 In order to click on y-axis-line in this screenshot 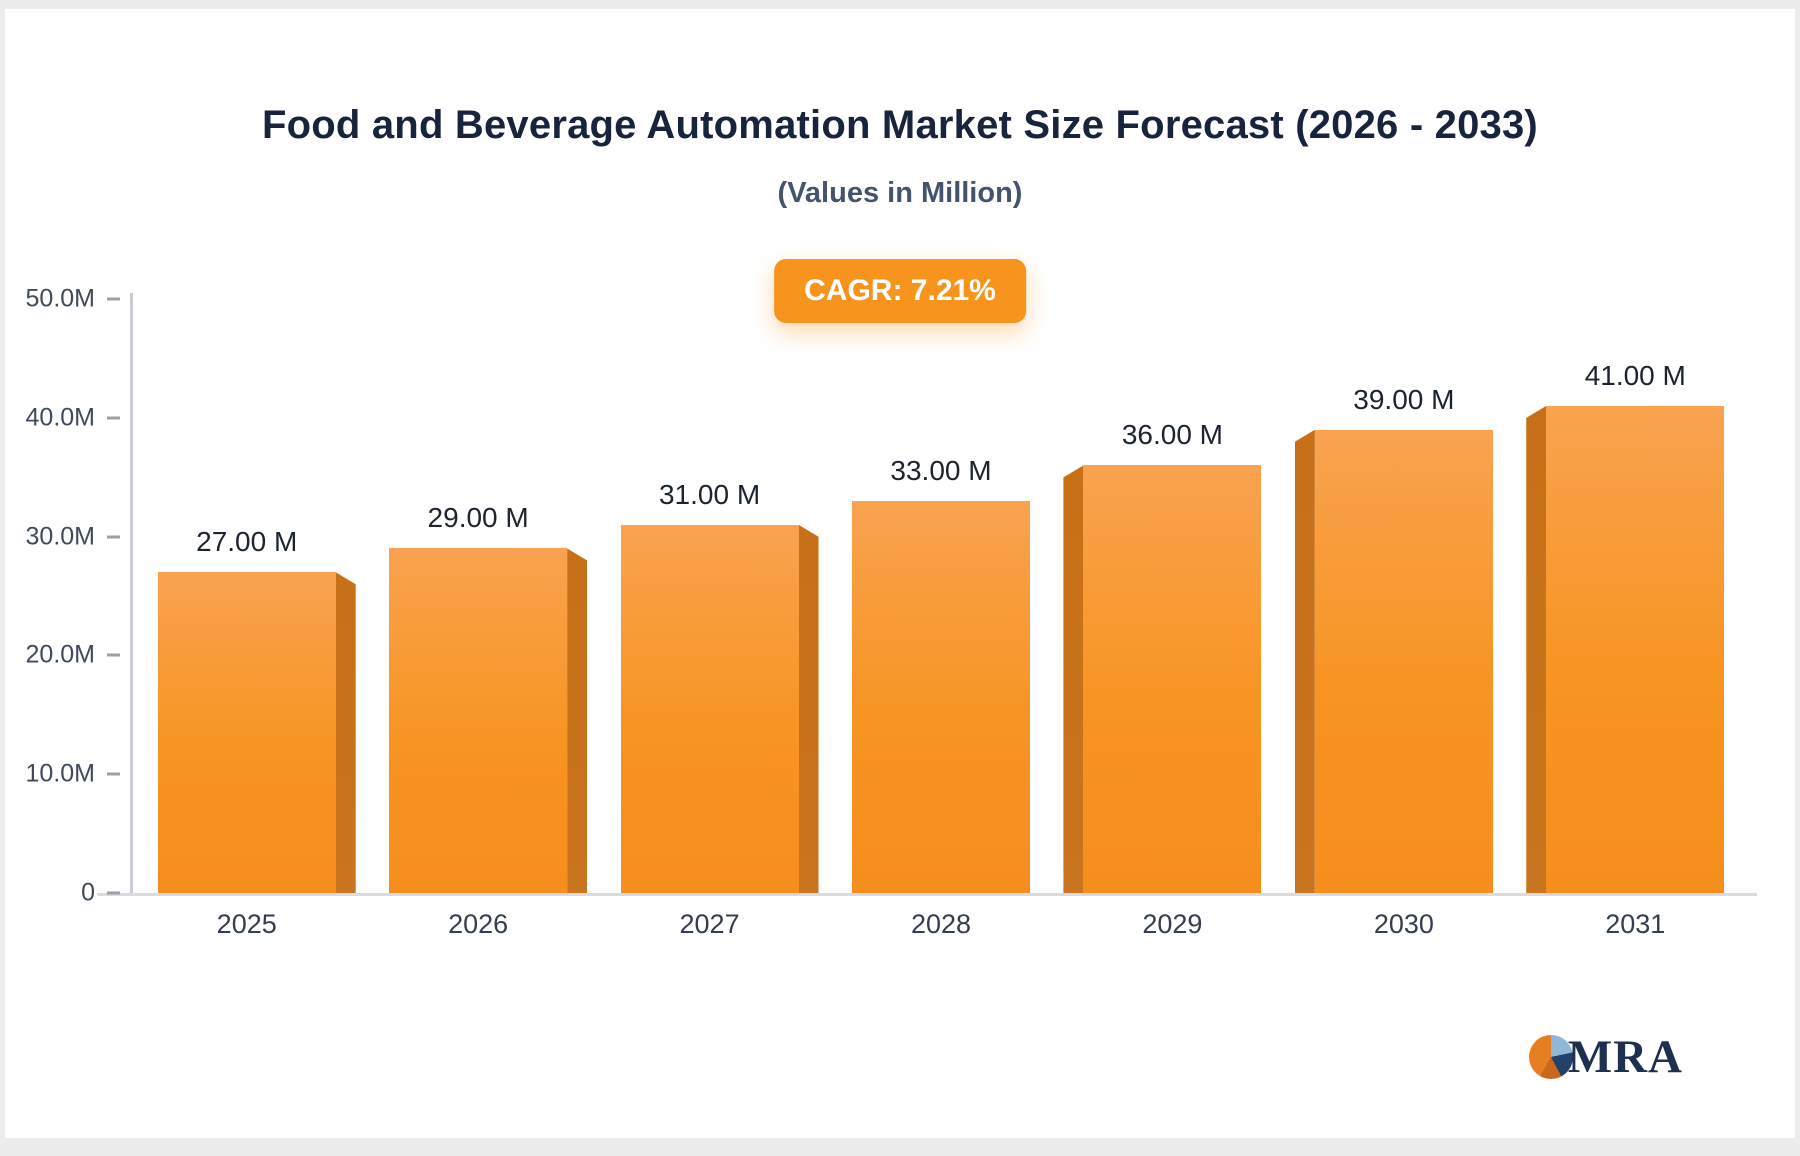, I will do `click(131, 593)`.